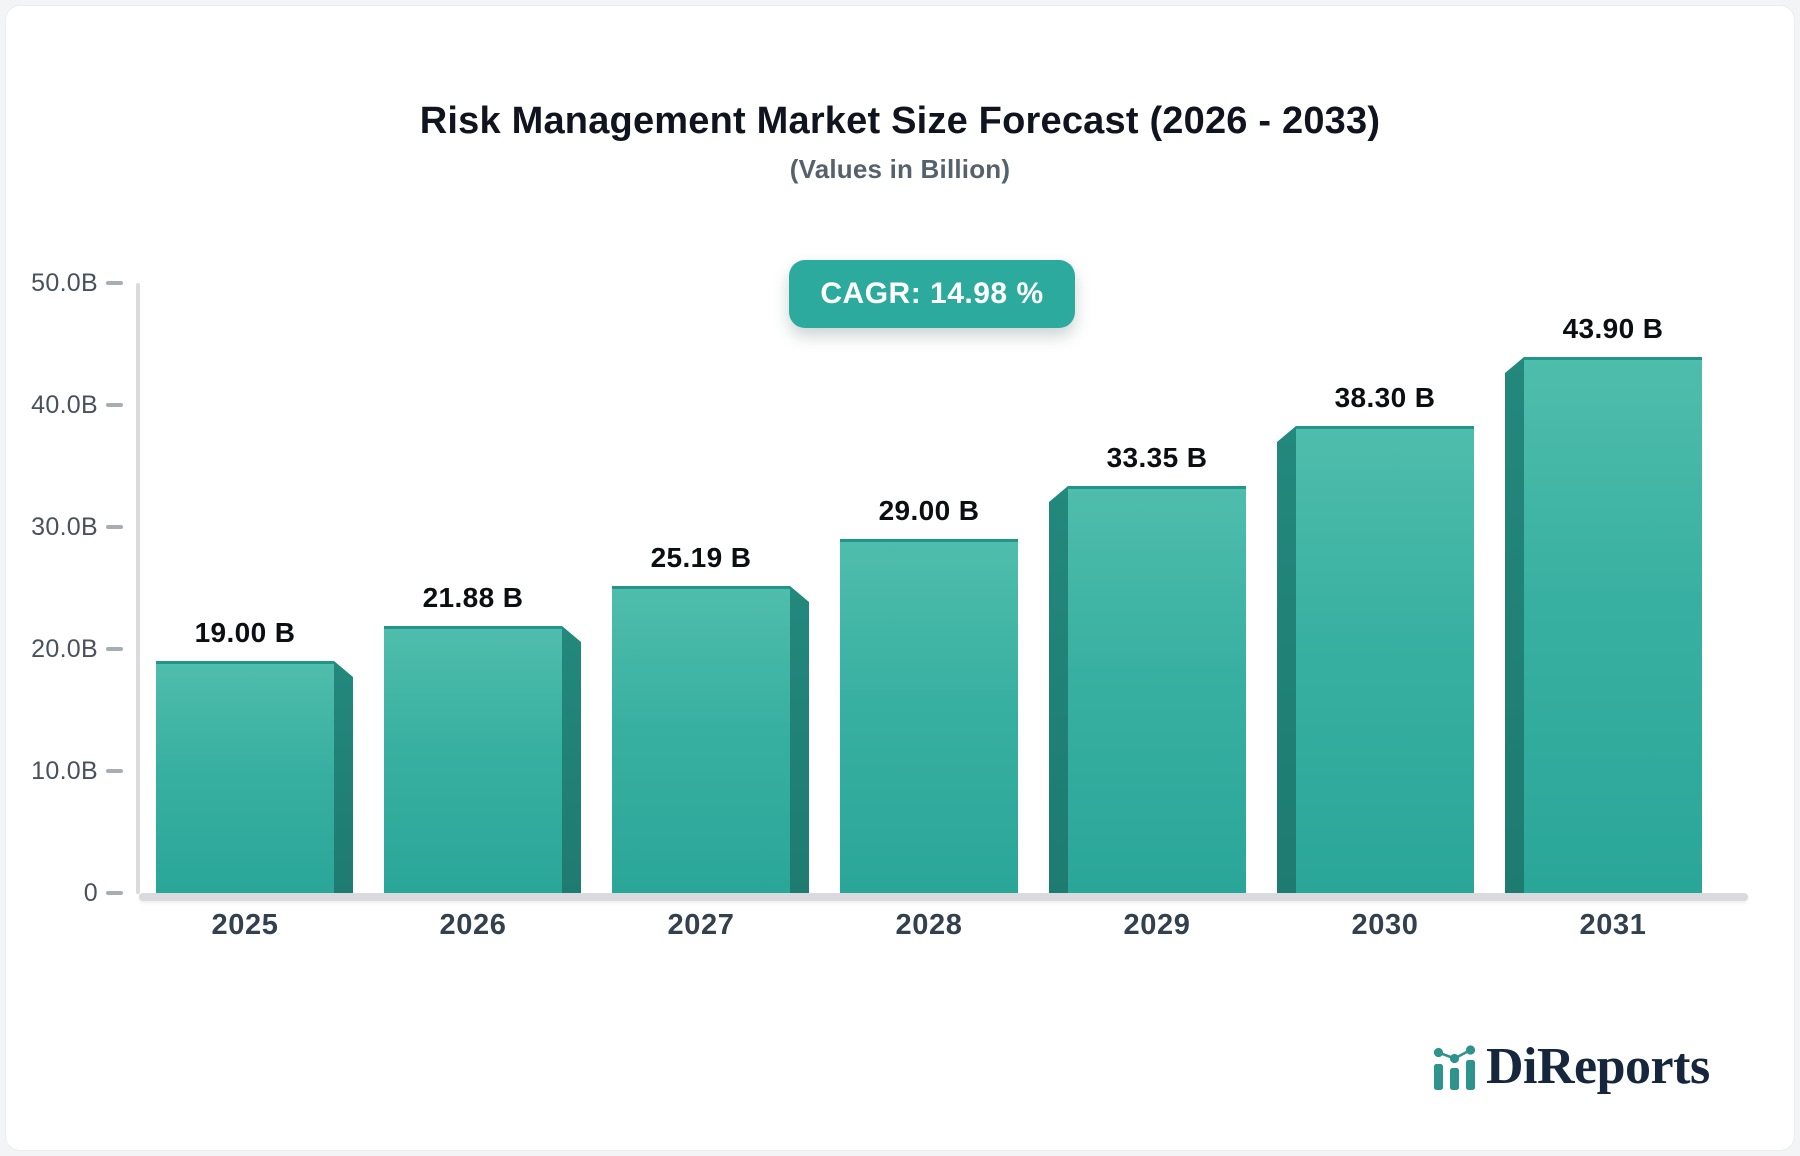  What do you see at coordinates (1385, 397) in the screenshot?
I see `bar-value-label: 38.30 B` at bounding box center [1385, 397].